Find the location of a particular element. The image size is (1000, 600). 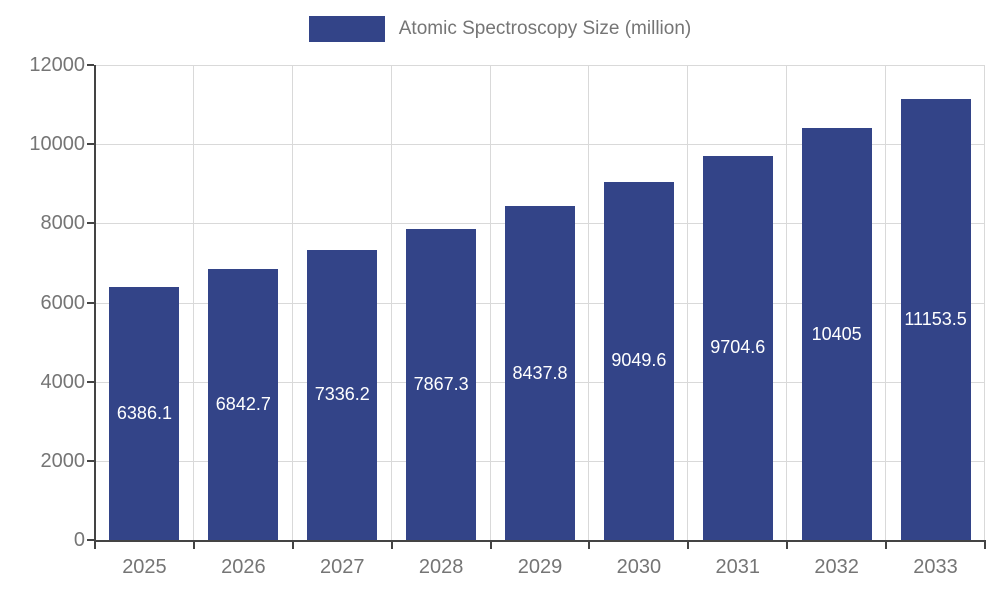

bar-2032: 10405 is located at coordinates (836, 334).